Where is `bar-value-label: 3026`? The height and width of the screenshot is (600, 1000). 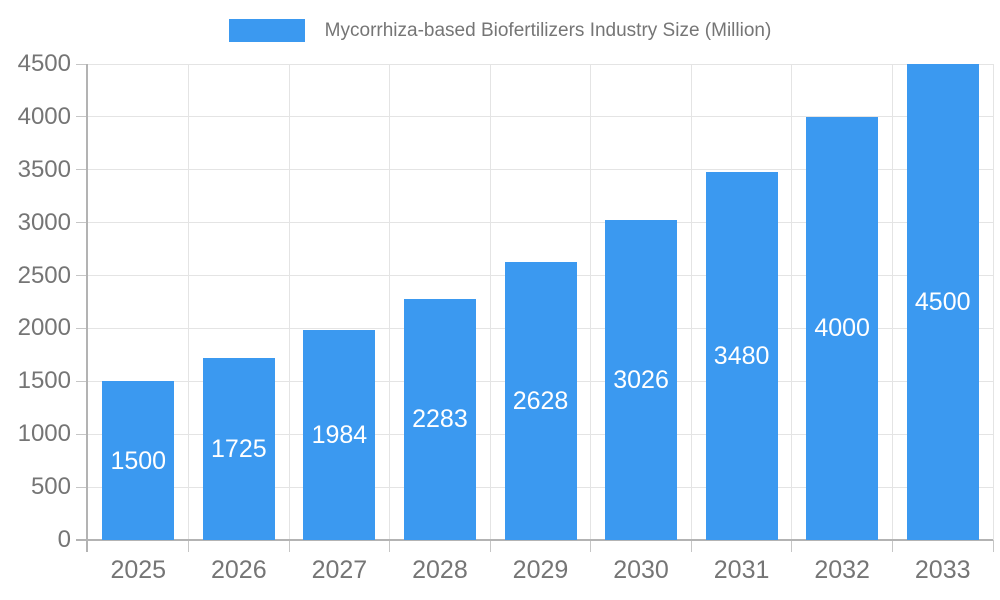 bar-value-label: 3026 is located at coordinates (641, 379).